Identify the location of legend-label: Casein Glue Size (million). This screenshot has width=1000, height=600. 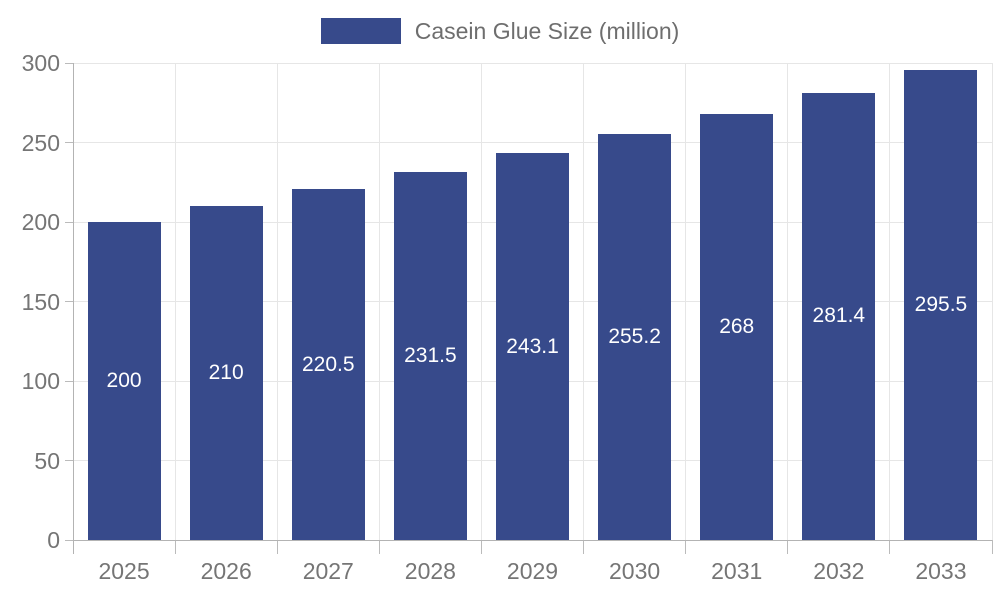
(547, 31).